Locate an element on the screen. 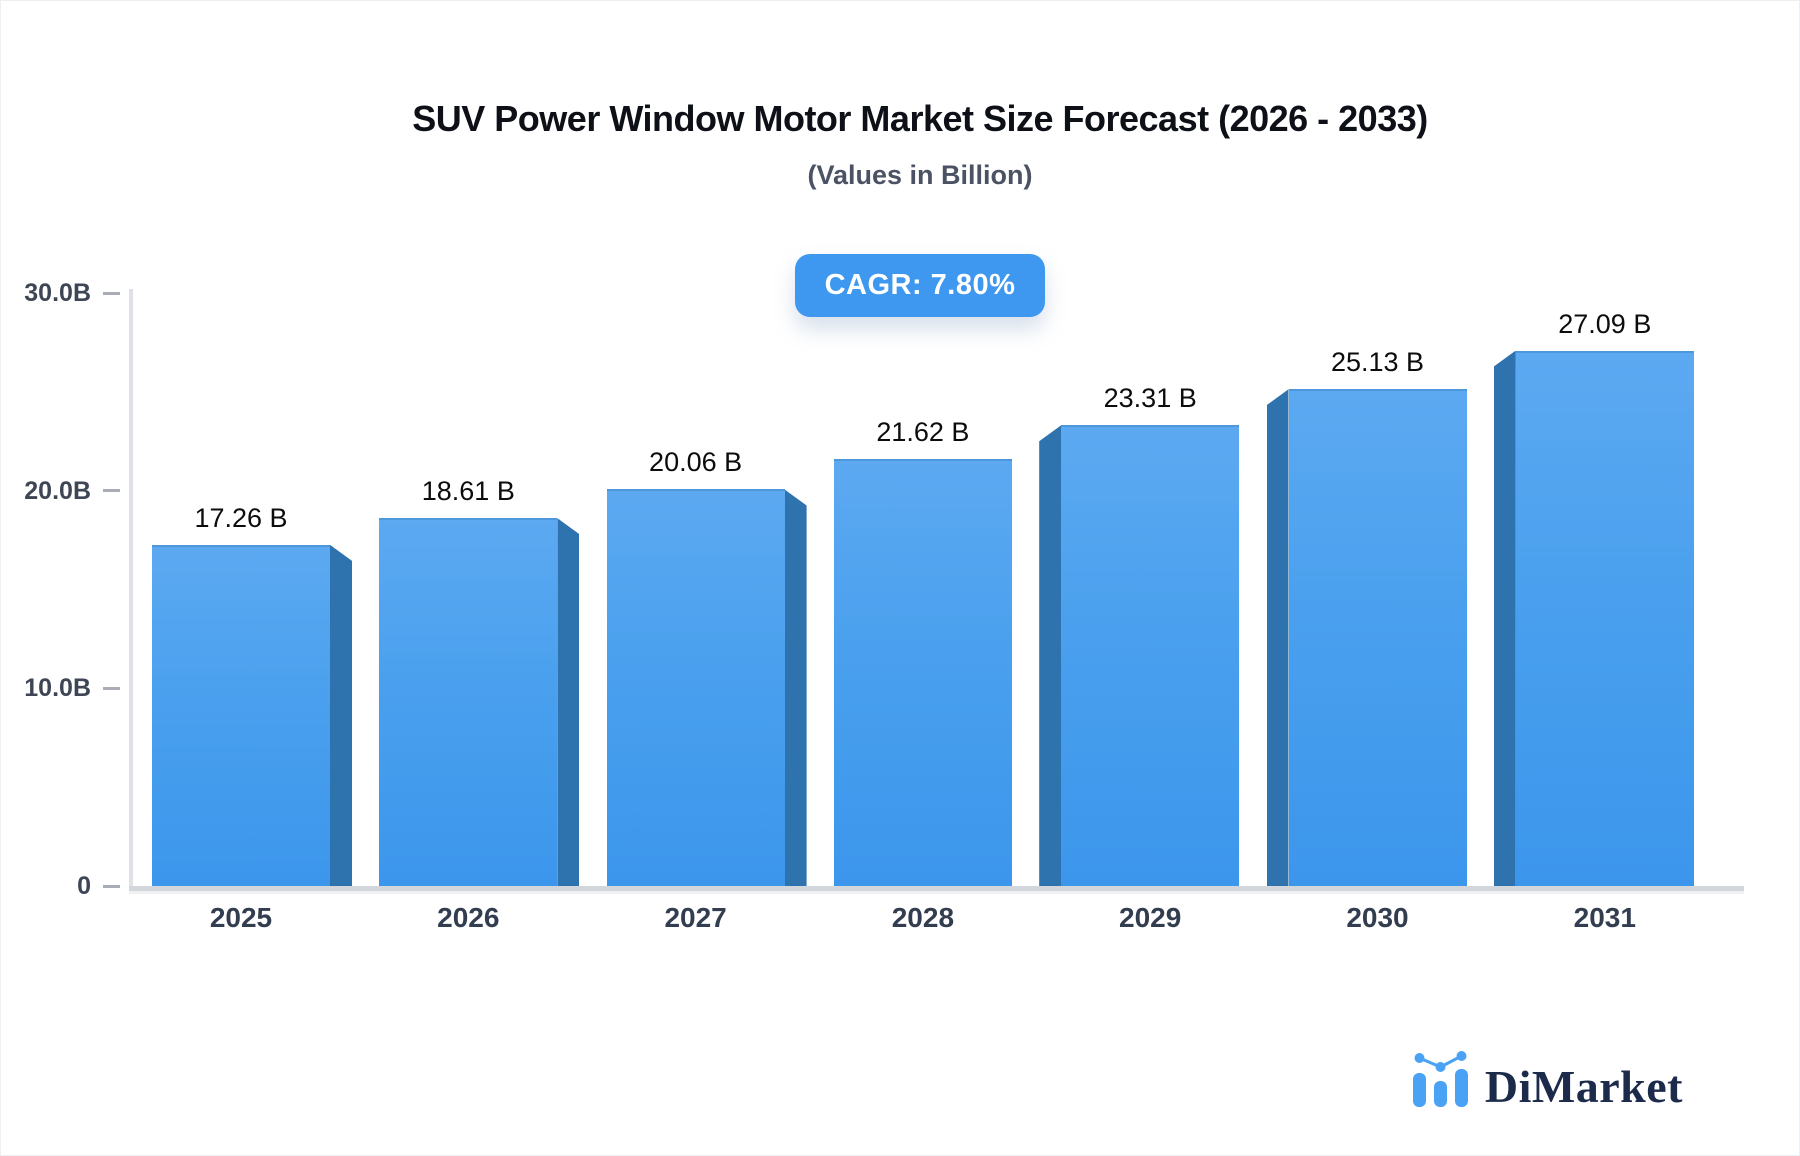 This screenshot has height=1156, width=1800. bar-side-2026 is located at coordinates (568, 702).